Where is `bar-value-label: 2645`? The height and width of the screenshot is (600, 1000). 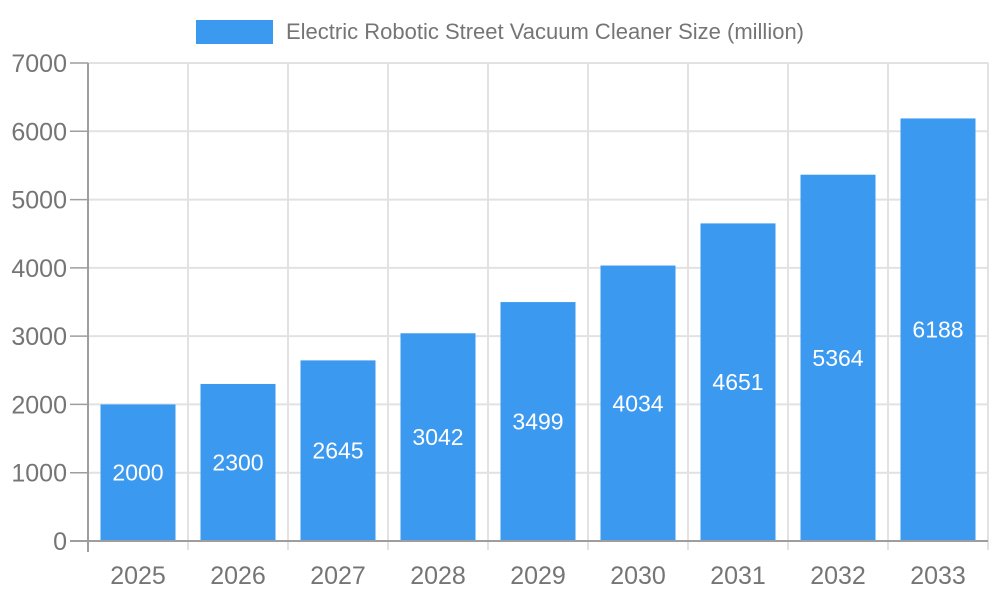 bar-value-label: 2645 is located at coordinates (337, 451).